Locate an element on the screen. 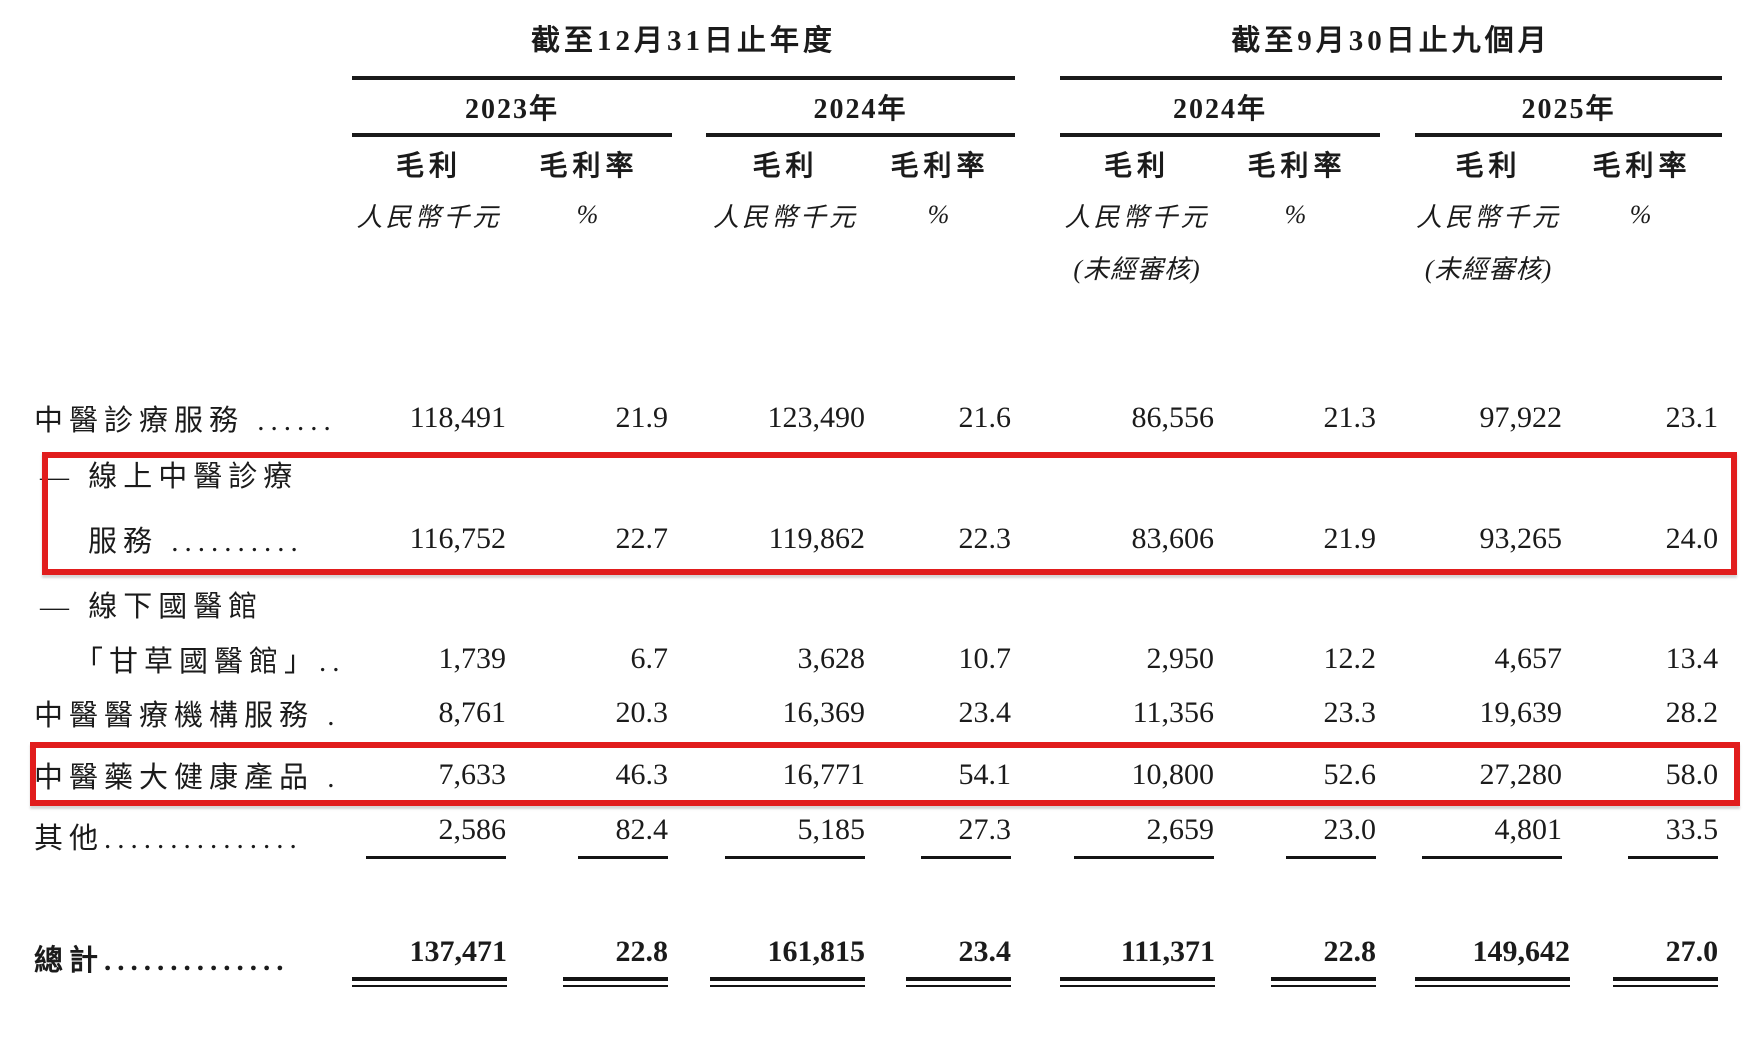 The height and width of the screenshot is (1048, 1759). cell-gp-2023: 137,471 is located at coordinates (429, 961).